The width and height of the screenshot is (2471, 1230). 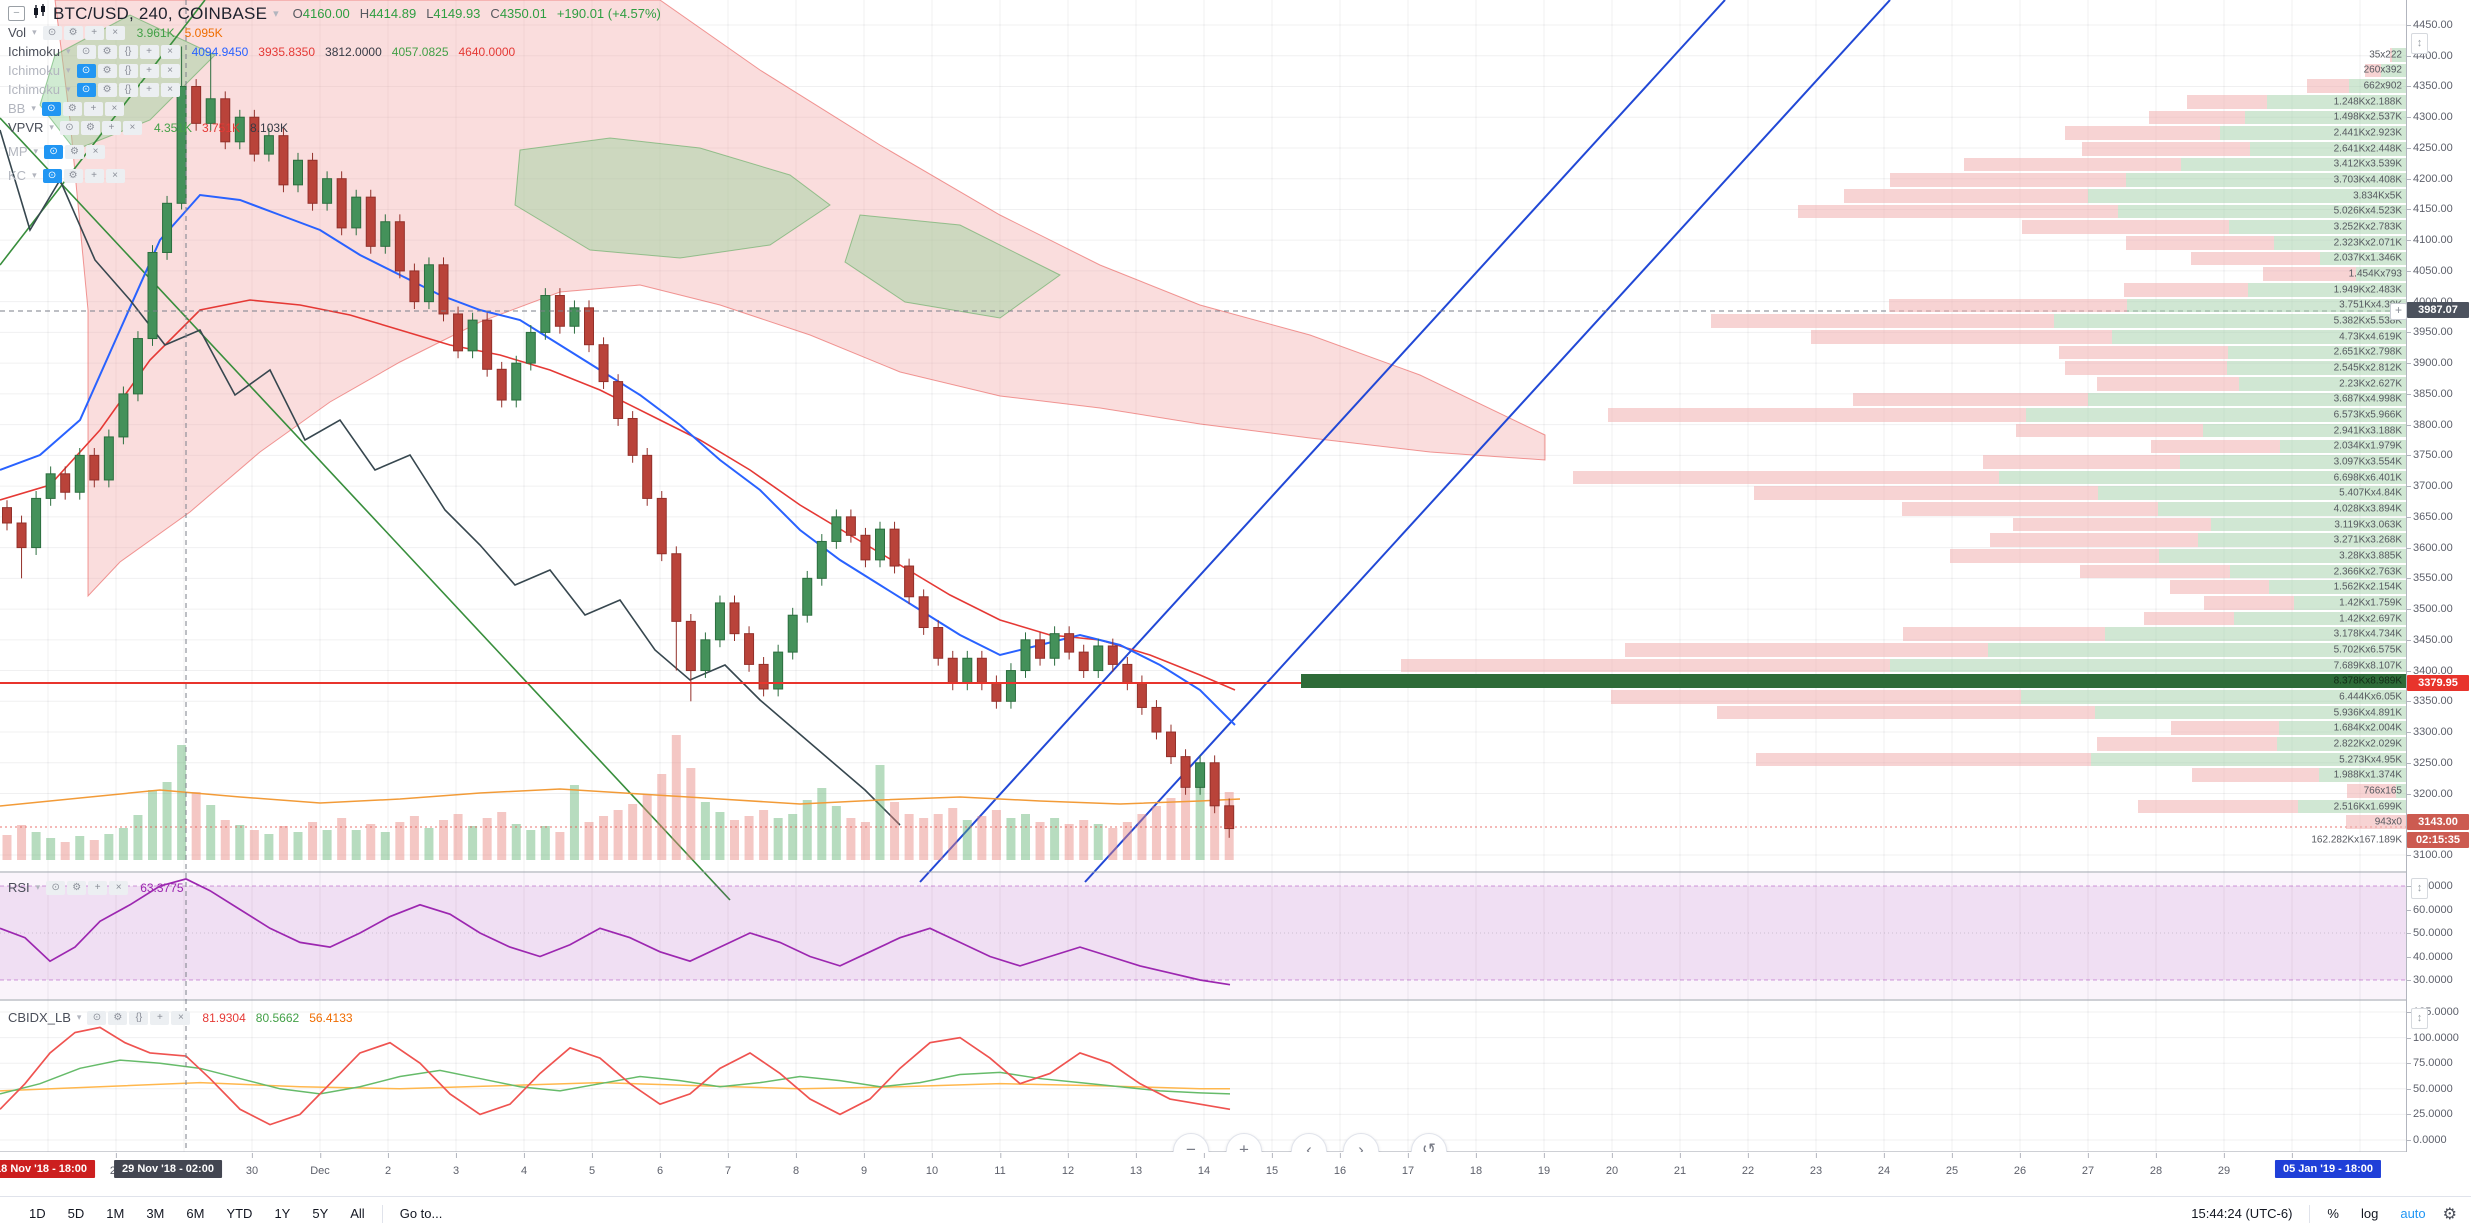 I want to click on indicator-name: VPVR, so click(x=26, y=127).